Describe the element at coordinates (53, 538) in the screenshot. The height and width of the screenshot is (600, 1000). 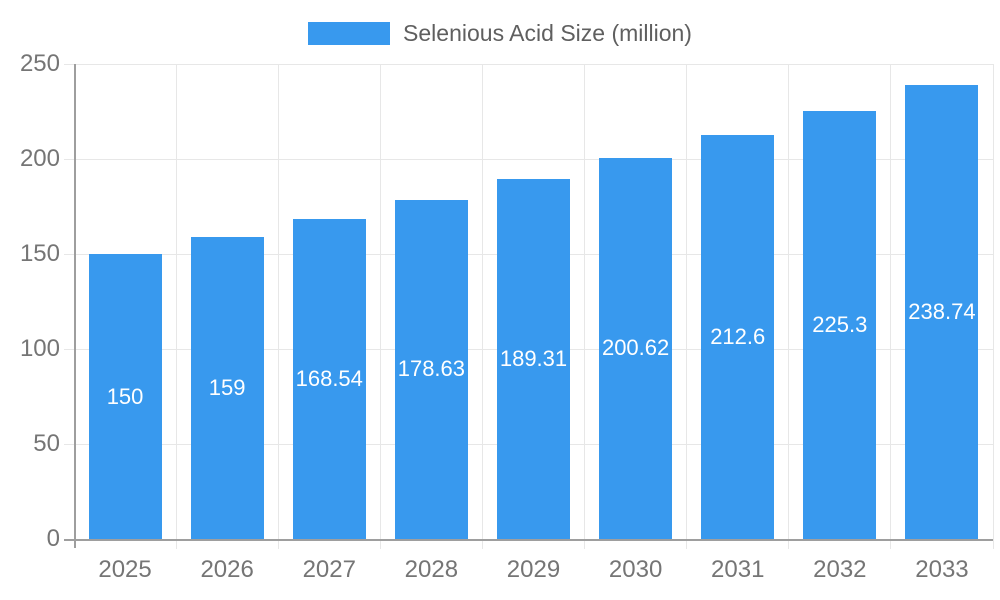
I see `y-tick-label: 0` at that location.